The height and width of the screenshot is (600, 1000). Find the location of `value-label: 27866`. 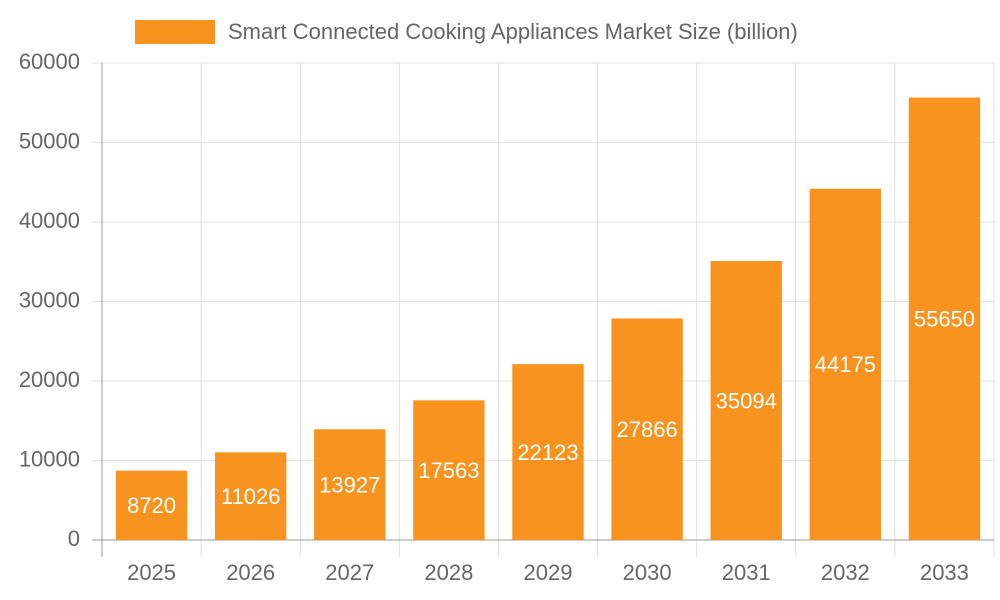

value-label: 27866 is located at coordinates (647, 429).